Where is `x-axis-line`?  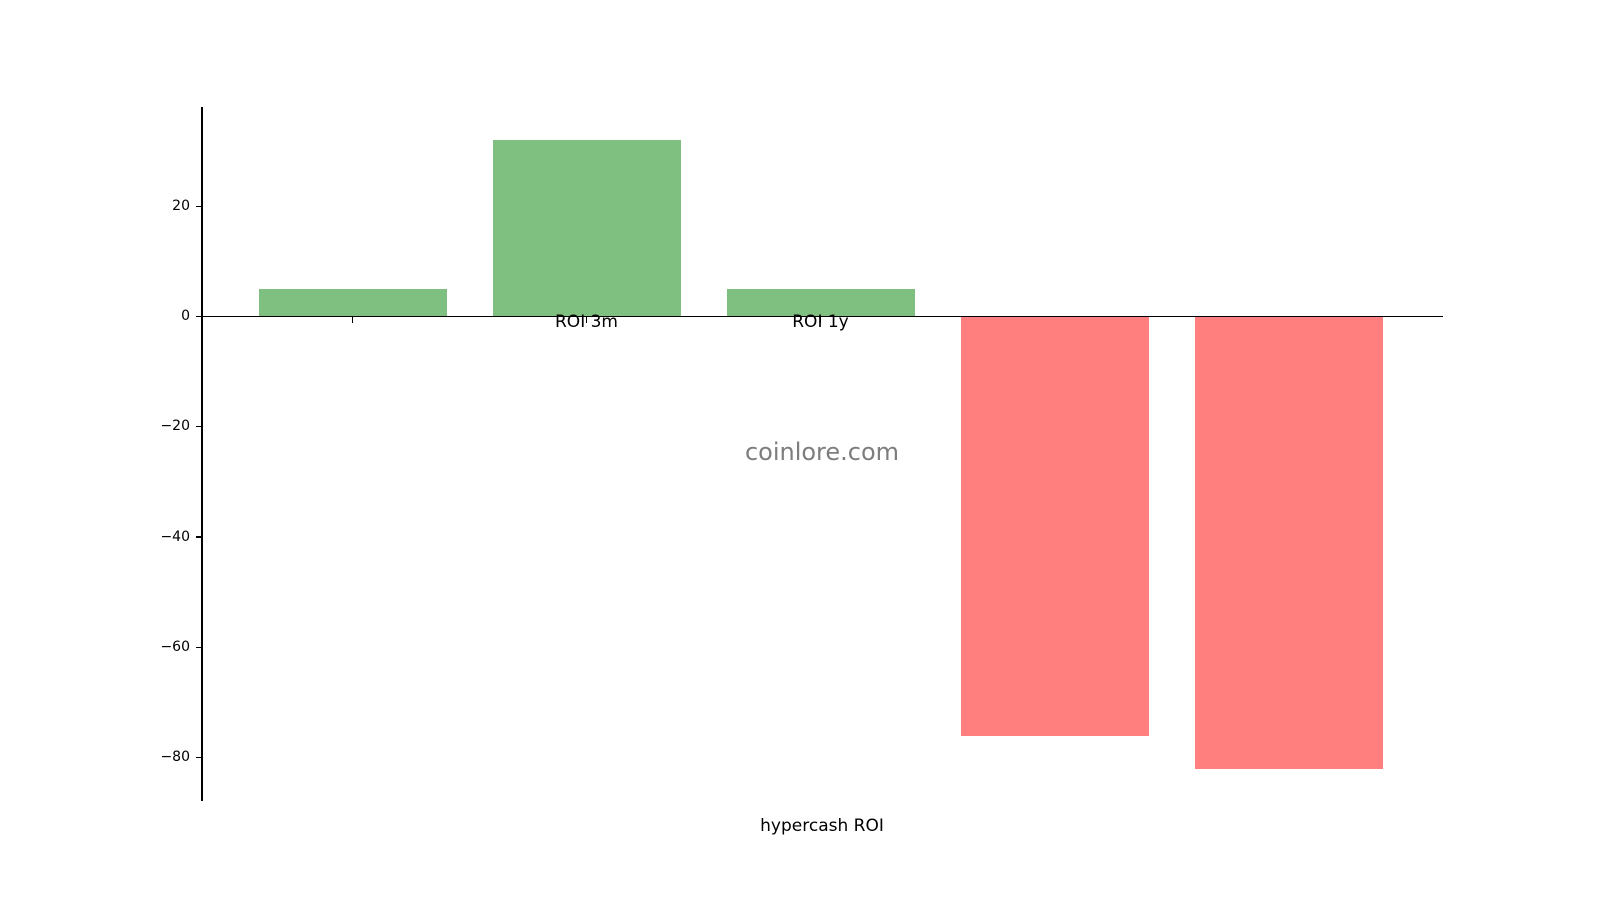
x-axis-line is located at coordinates (822, 316).